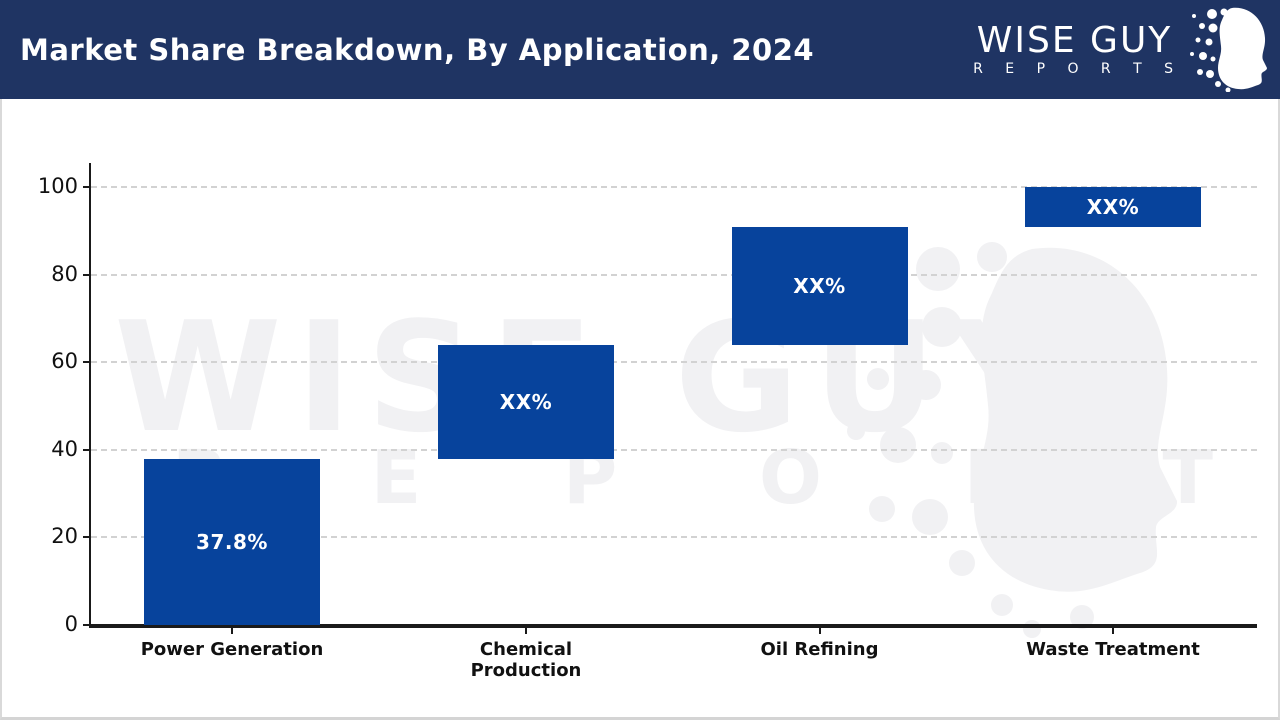 The width and height of the screenshot is (1280, 720). I want to click on y-axis-tick-label: 20, so click(64, 536).